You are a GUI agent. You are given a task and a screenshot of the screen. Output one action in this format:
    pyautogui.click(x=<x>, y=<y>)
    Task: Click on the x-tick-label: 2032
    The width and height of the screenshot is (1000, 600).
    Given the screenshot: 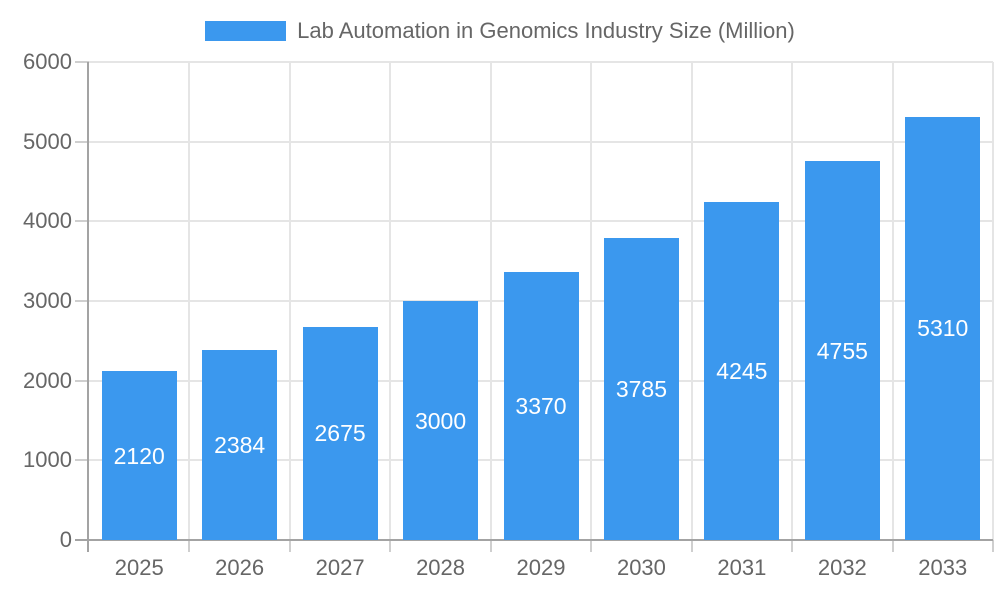 What is the action you would take?
    pyautogui.click(x=842, y=567)
    